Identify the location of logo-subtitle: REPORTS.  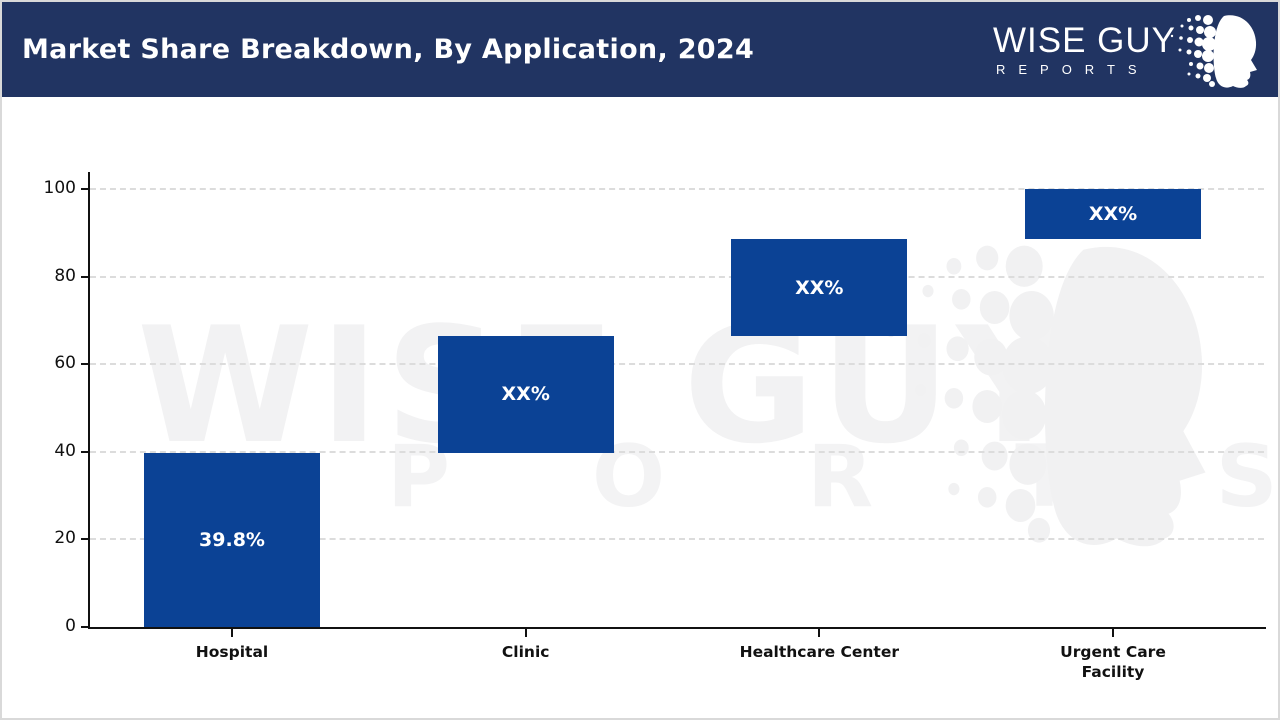
(1072, 69).